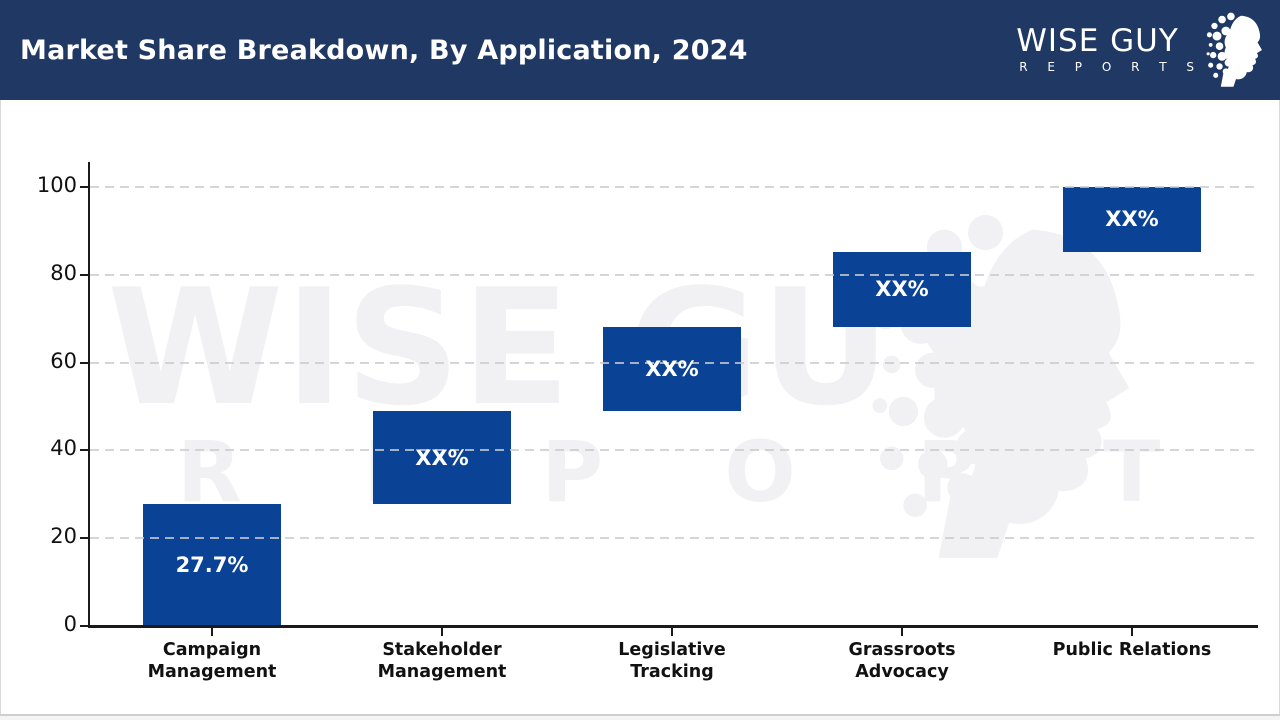 This screenshot has height=720, width=1280. Describe the element at coordinates (63, 272) in the screenshot. I see `y-tick-label: 80` at that location.